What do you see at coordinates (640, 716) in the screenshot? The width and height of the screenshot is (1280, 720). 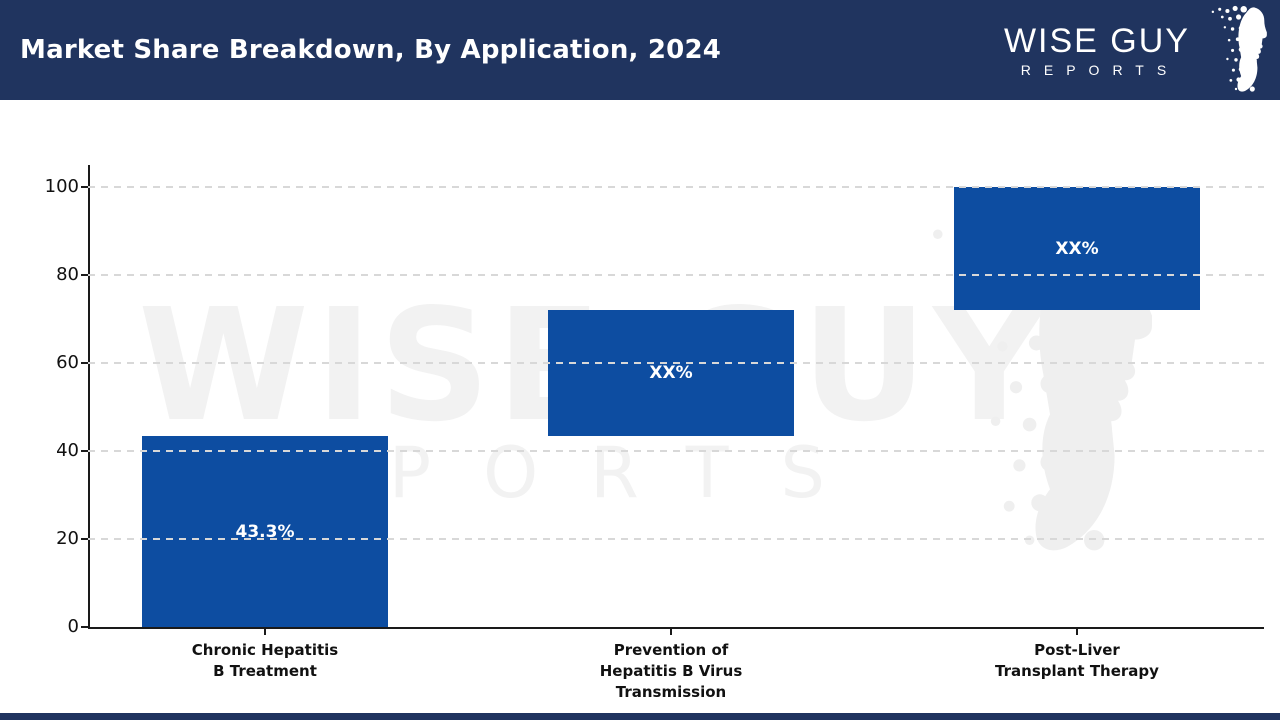 I see `footer-bar` at bounding box center [640, 716].